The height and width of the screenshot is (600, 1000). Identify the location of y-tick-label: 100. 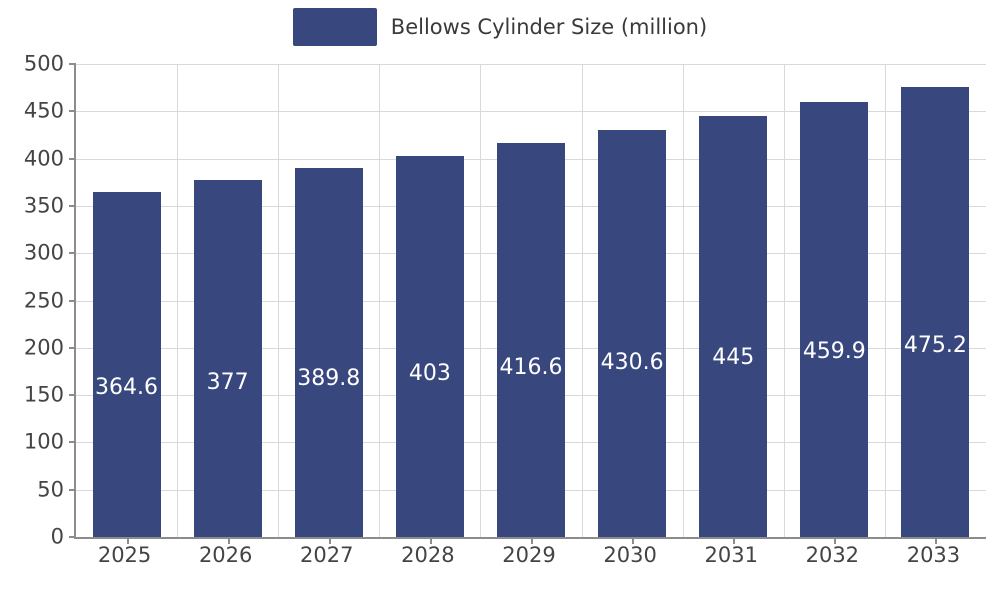
(43, 441).